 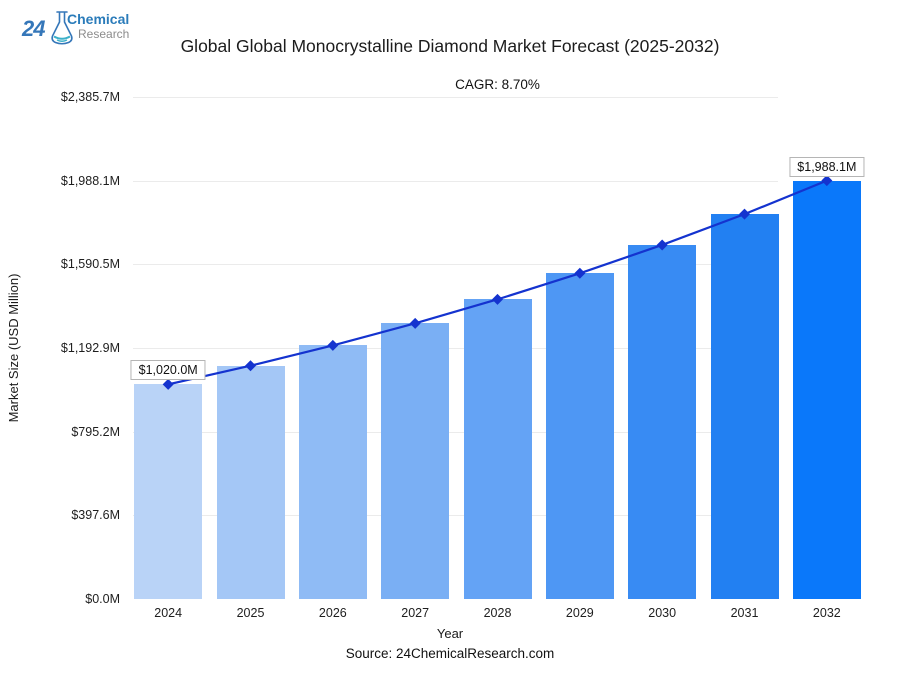 What do you see at coordinates (90, 347) in the screenshot?
I see `y-tick-label: $1,192.9M` at bounding box center [90, 347].